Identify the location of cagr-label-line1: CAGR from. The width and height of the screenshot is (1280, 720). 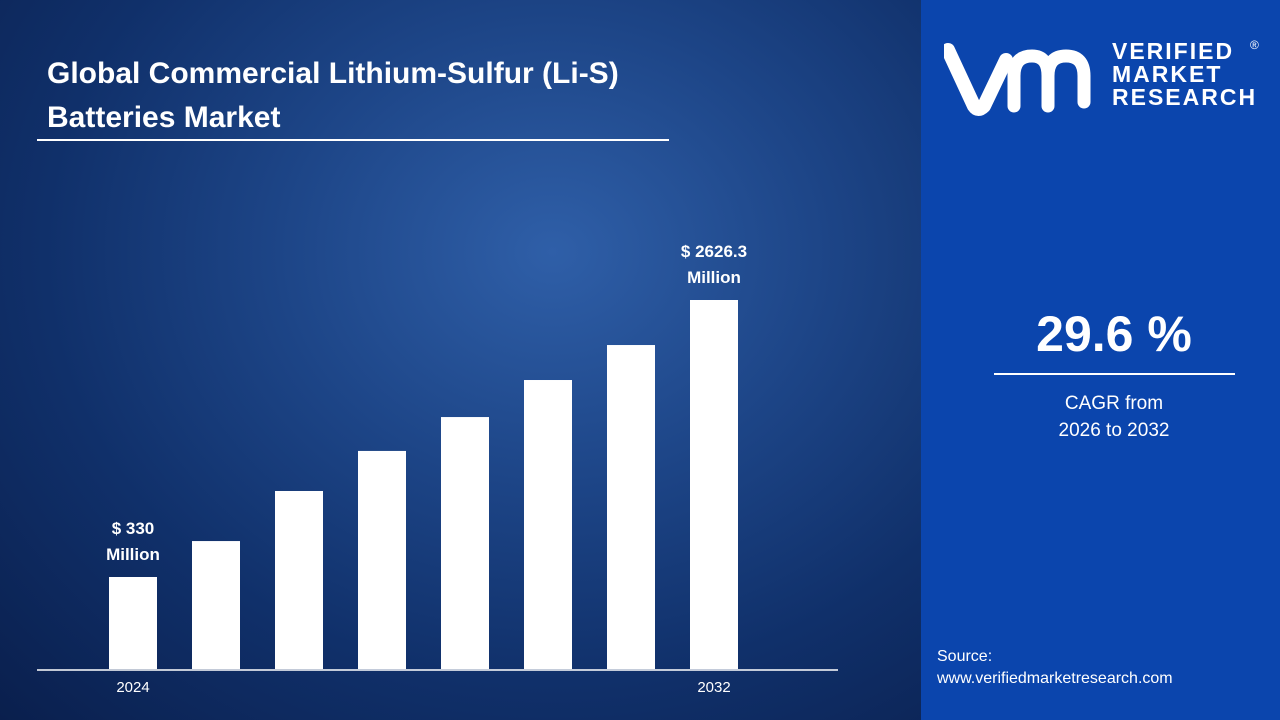
(1114, 403).